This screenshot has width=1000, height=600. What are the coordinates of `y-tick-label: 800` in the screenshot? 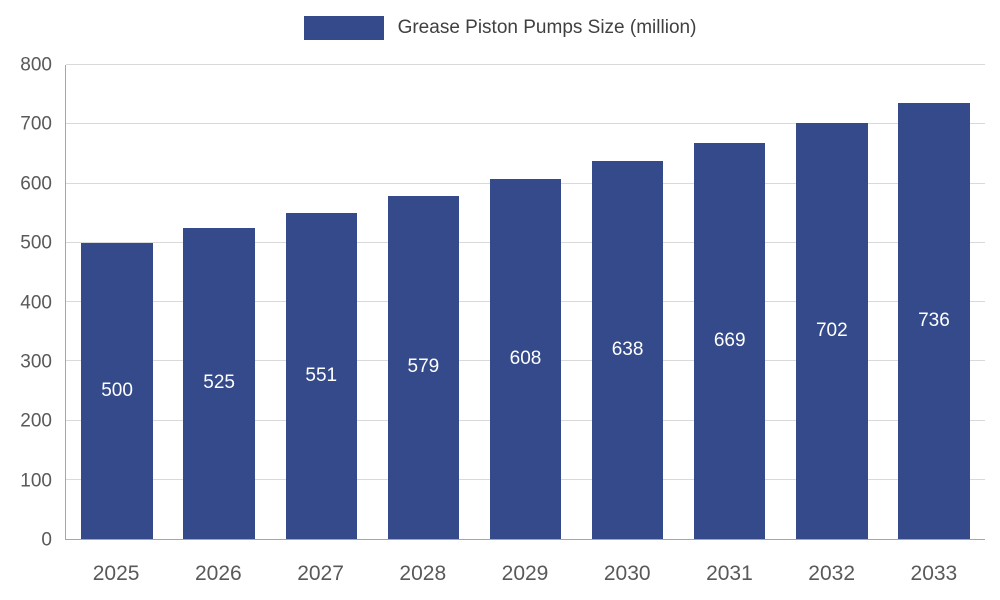 It's located at (36, 65).